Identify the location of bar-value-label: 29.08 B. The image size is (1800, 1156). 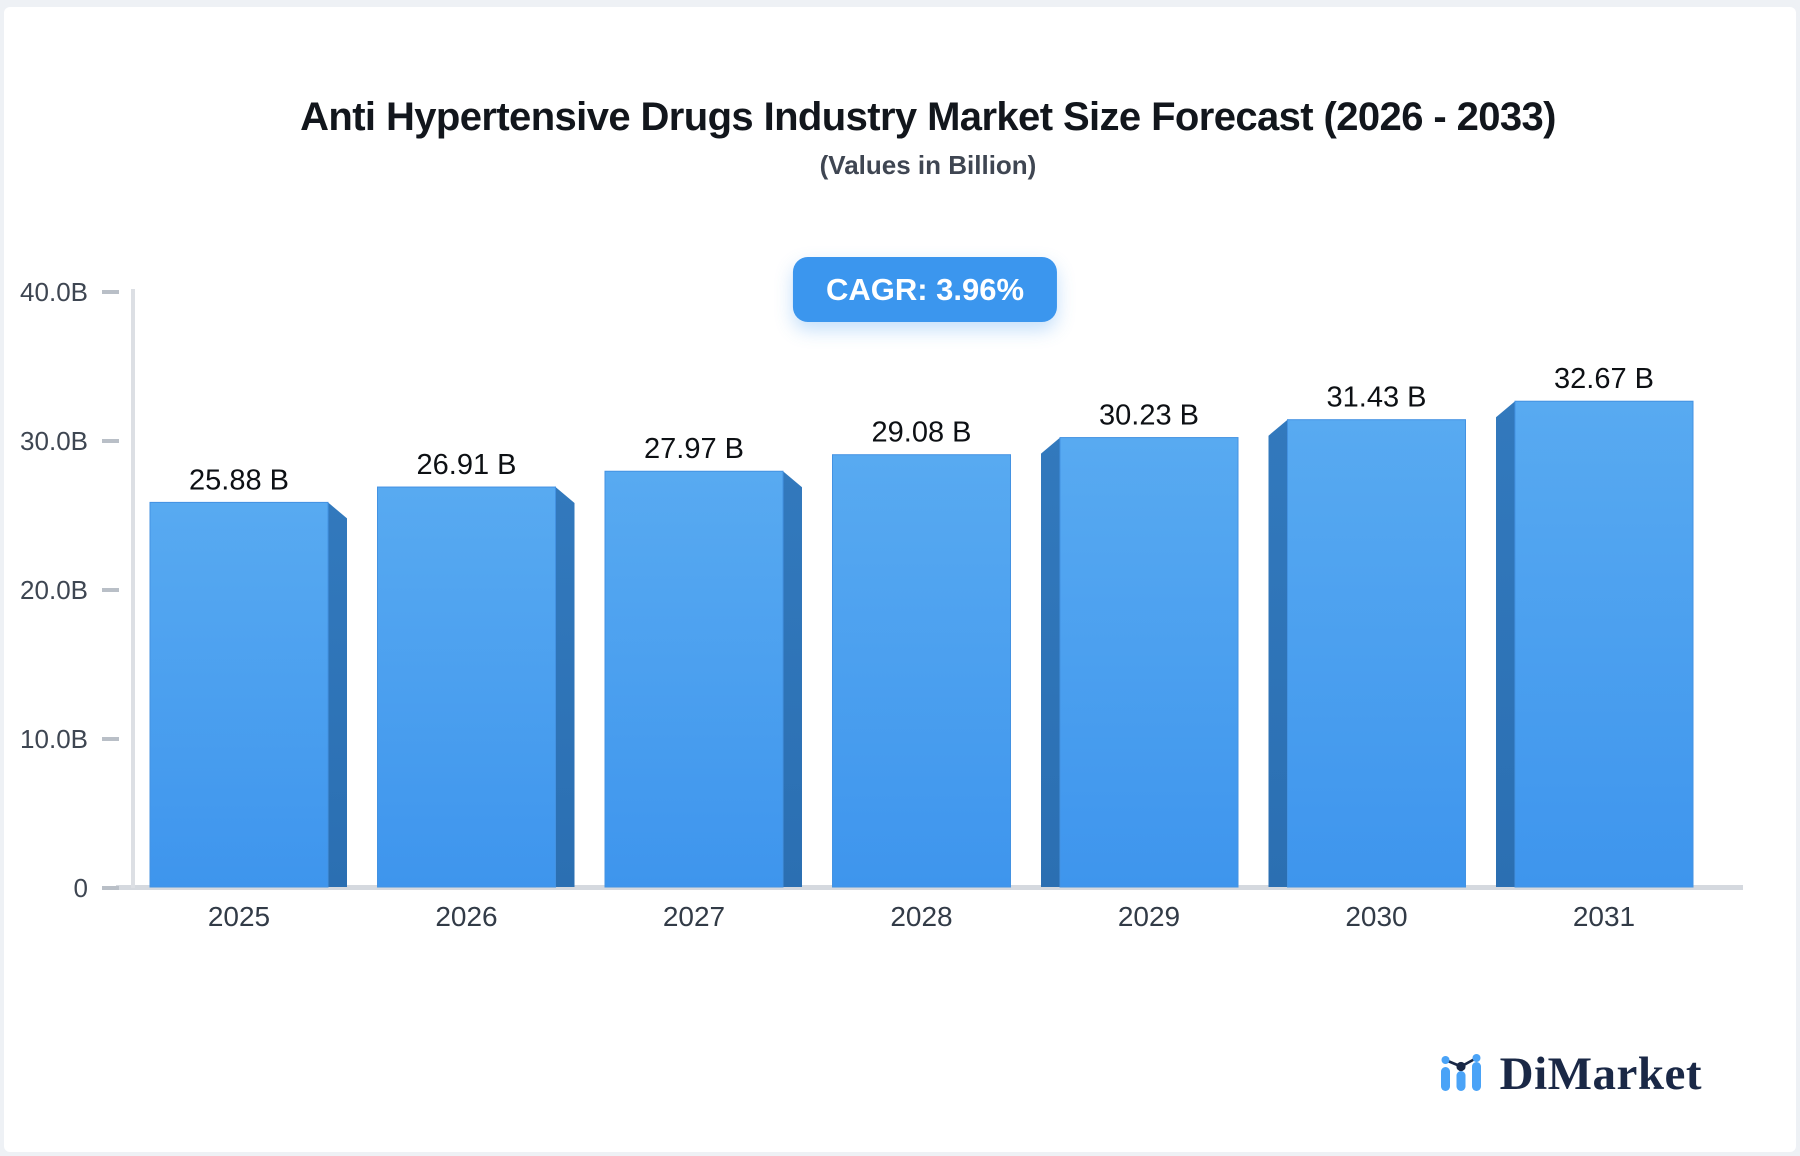
(922, 433).